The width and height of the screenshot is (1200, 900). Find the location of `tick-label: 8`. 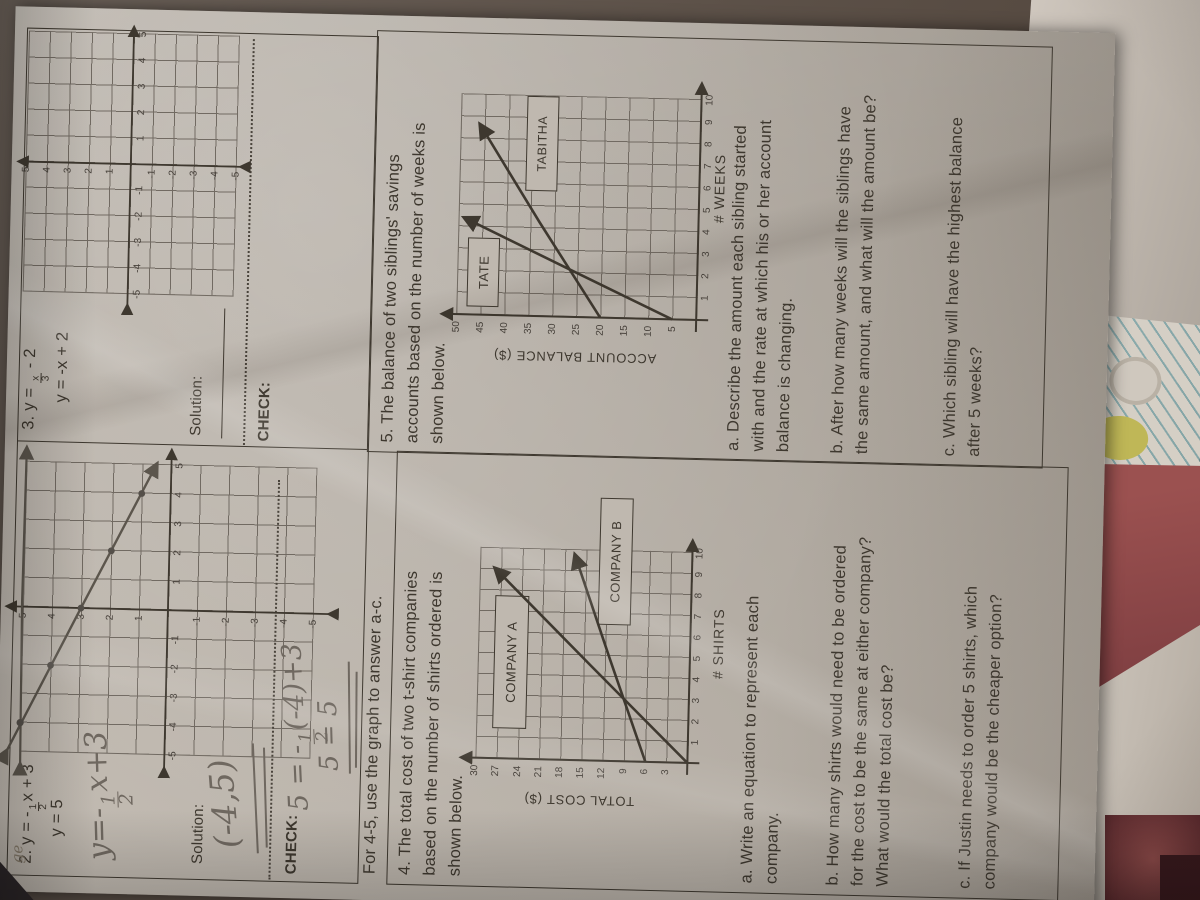

tick-label: 8 is located at coordinates (699, 595).